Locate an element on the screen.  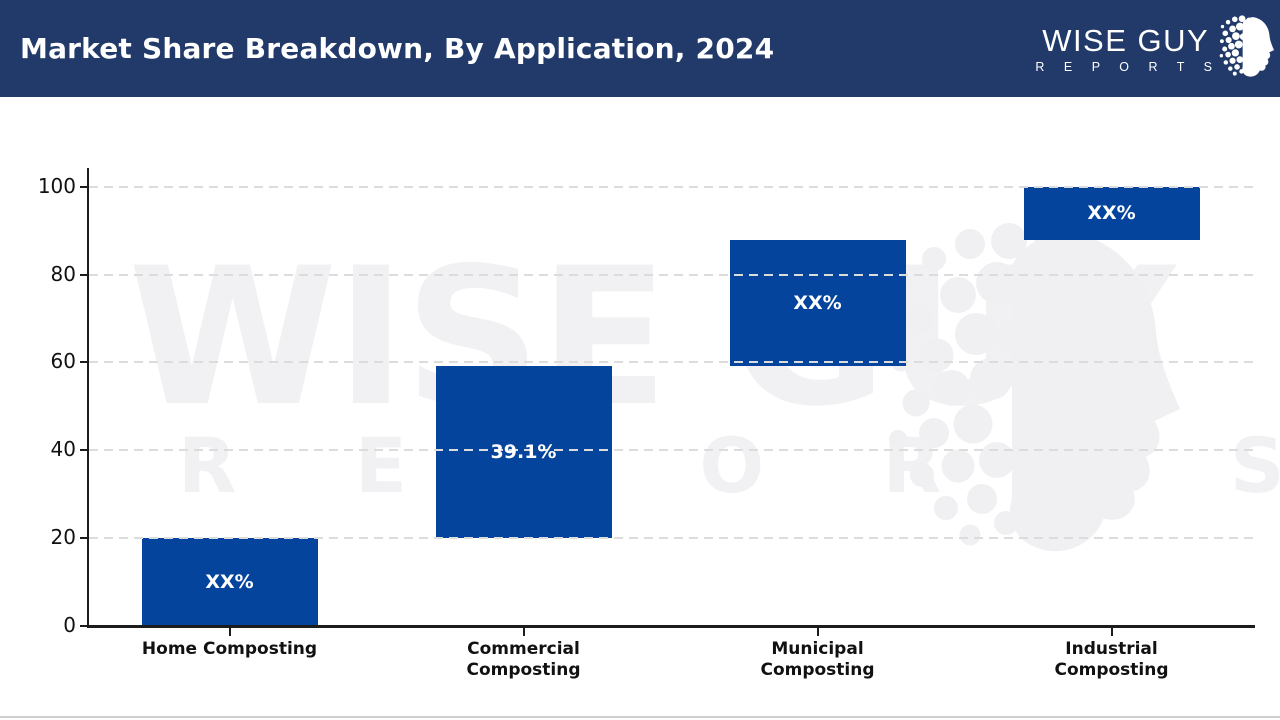
x-category-label-line: Industrial is located at coordinates (1111, 649).